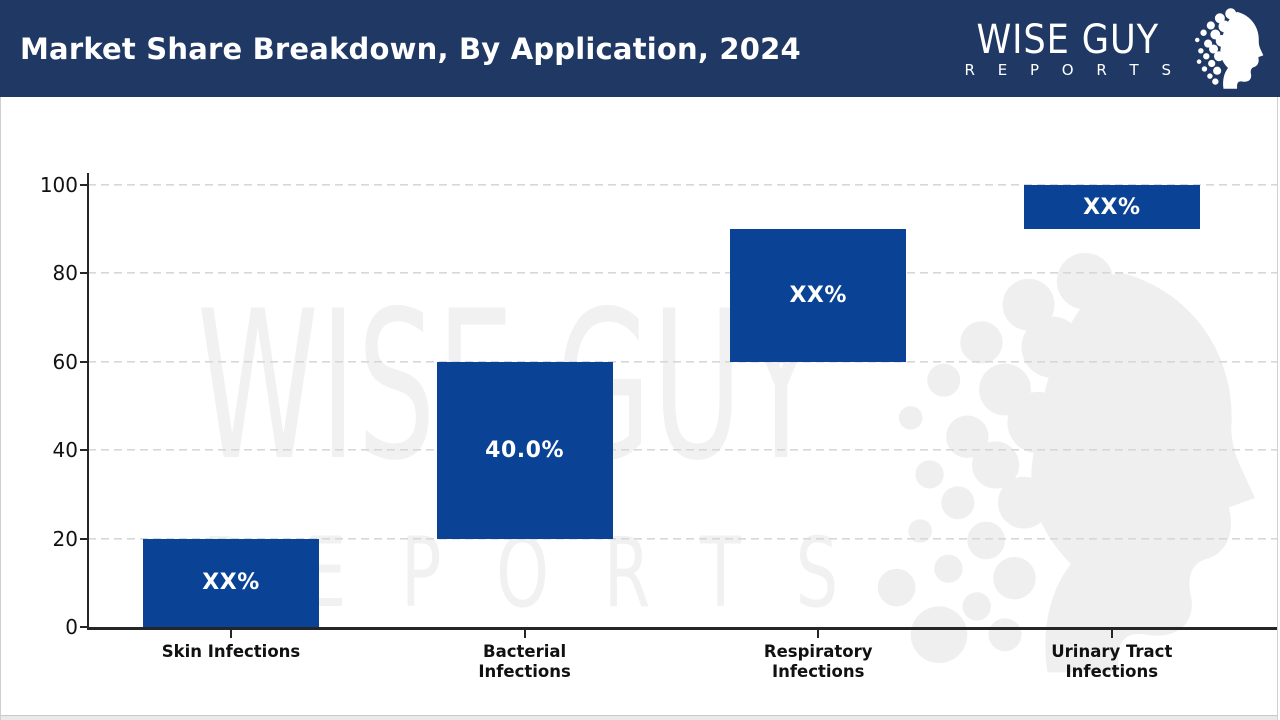  I want to click on x-axis-label-1: Bacterial Infections, so click(524, 661).